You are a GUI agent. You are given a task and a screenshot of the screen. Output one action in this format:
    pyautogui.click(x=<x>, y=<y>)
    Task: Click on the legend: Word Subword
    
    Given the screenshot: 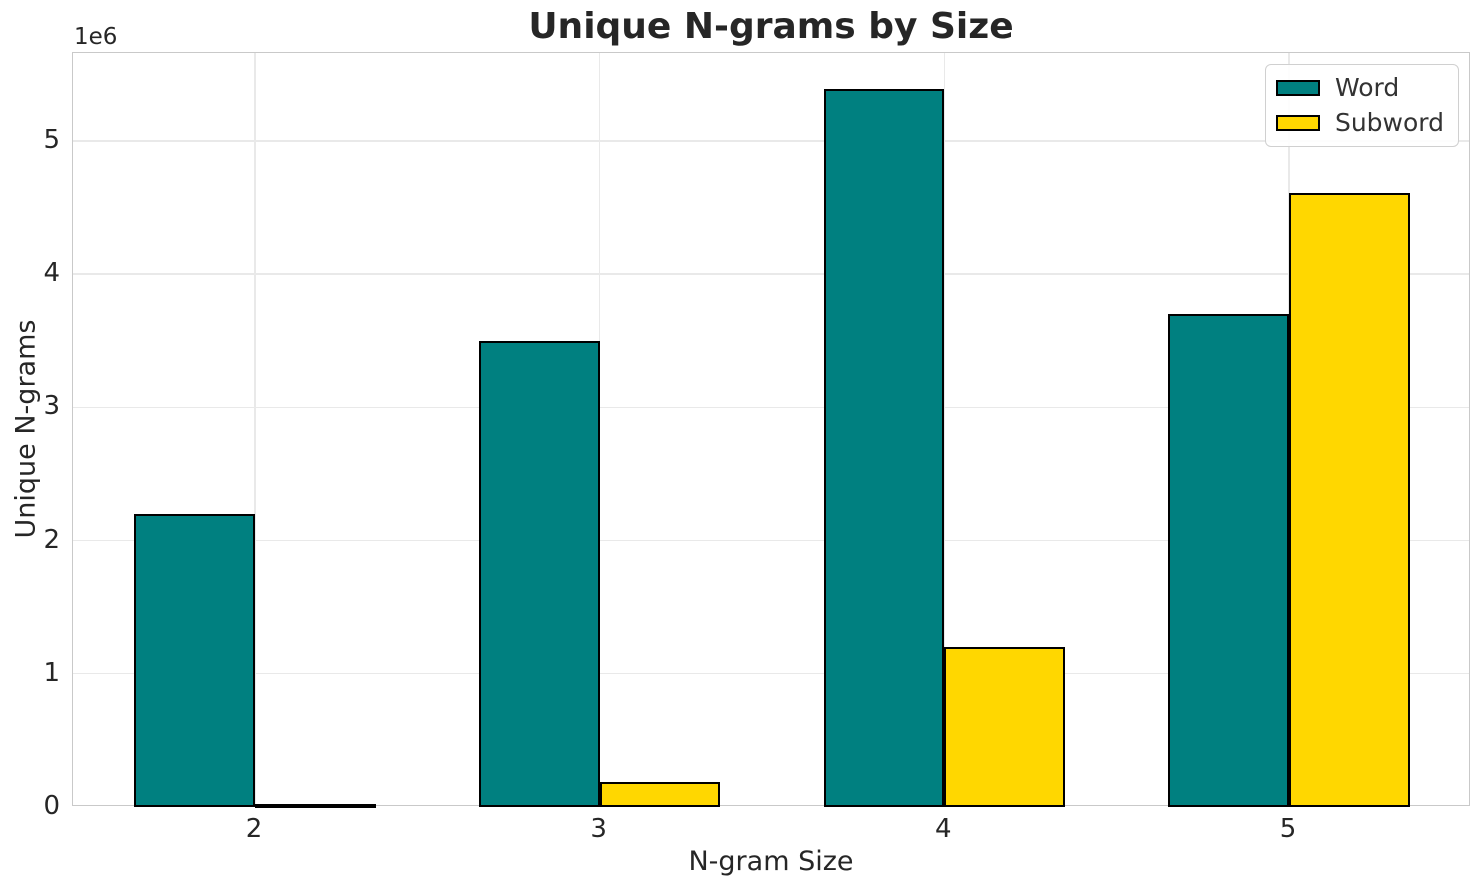 What is the action you would take?
    pyautogui.click(x=1361, y=105)
    